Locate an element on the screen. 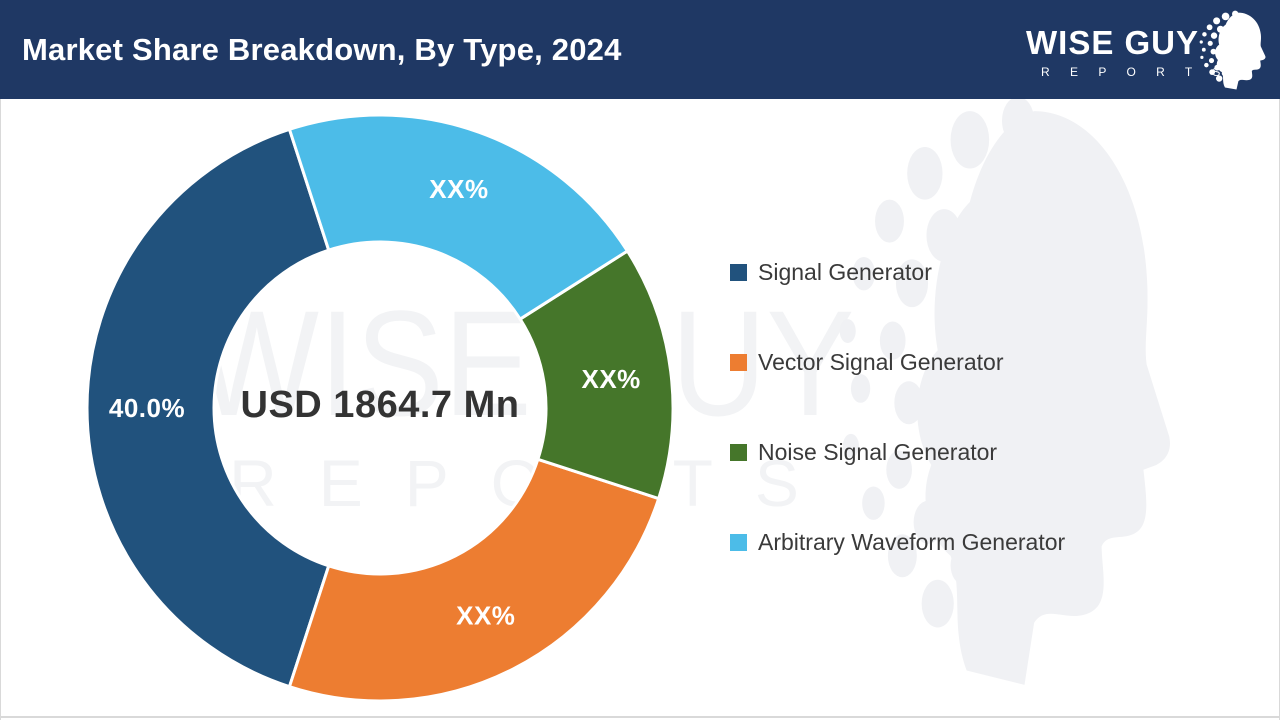 This screenshot has height=720, width=1280. legend-row: Arbitrary Waveform Generator is located at coordinates (897, 542).